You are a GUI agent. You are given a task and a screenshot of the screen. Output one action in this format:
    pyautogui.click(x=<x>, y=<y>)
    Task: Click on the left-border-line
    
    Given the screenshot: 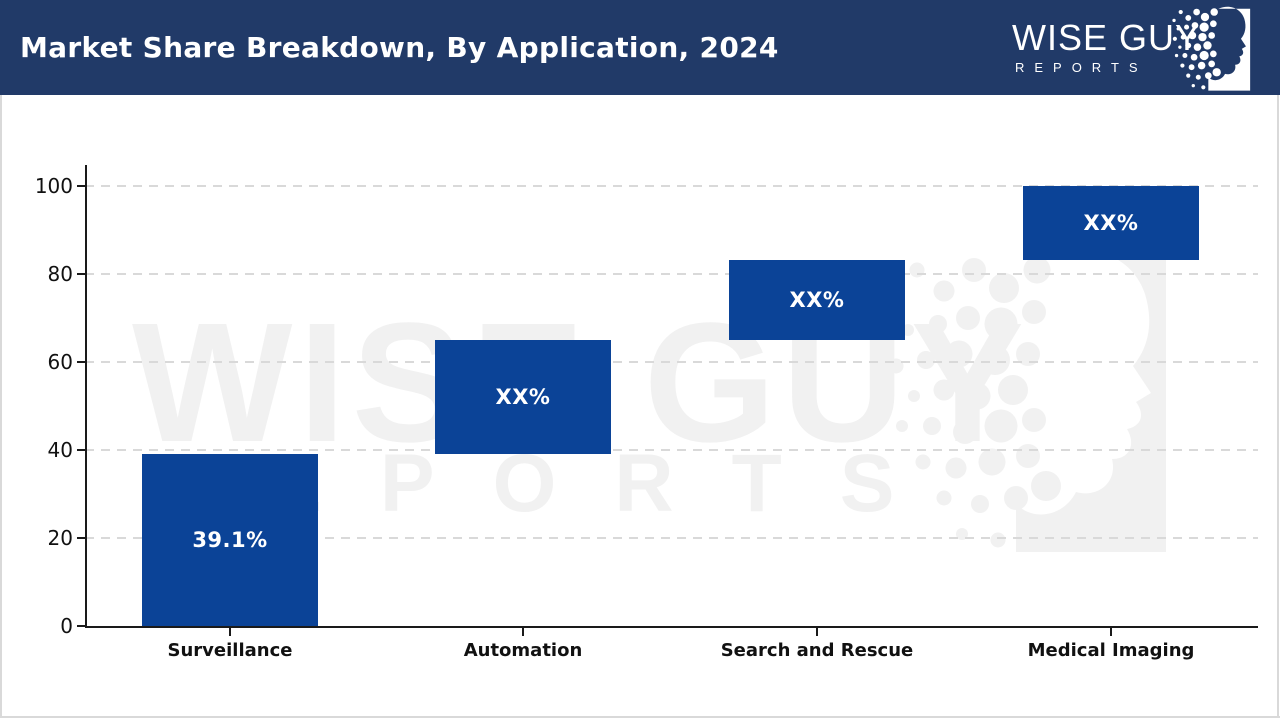 What is the action you would take?
    pyautogui.click(x=1, y=406)
    